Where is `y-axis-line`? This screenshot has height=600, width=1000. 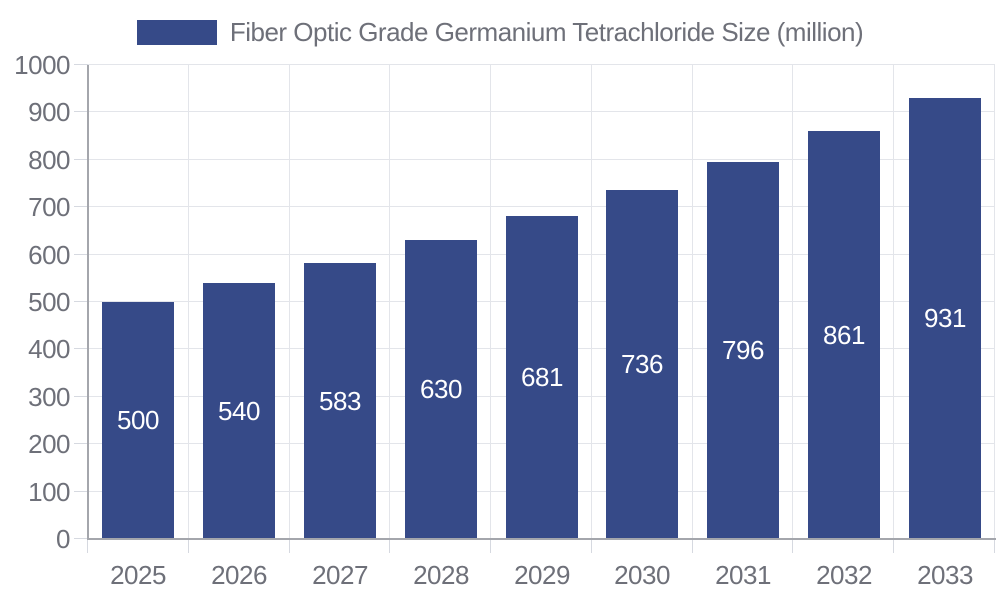 y-axis-line is located at coordinates (88, 302).